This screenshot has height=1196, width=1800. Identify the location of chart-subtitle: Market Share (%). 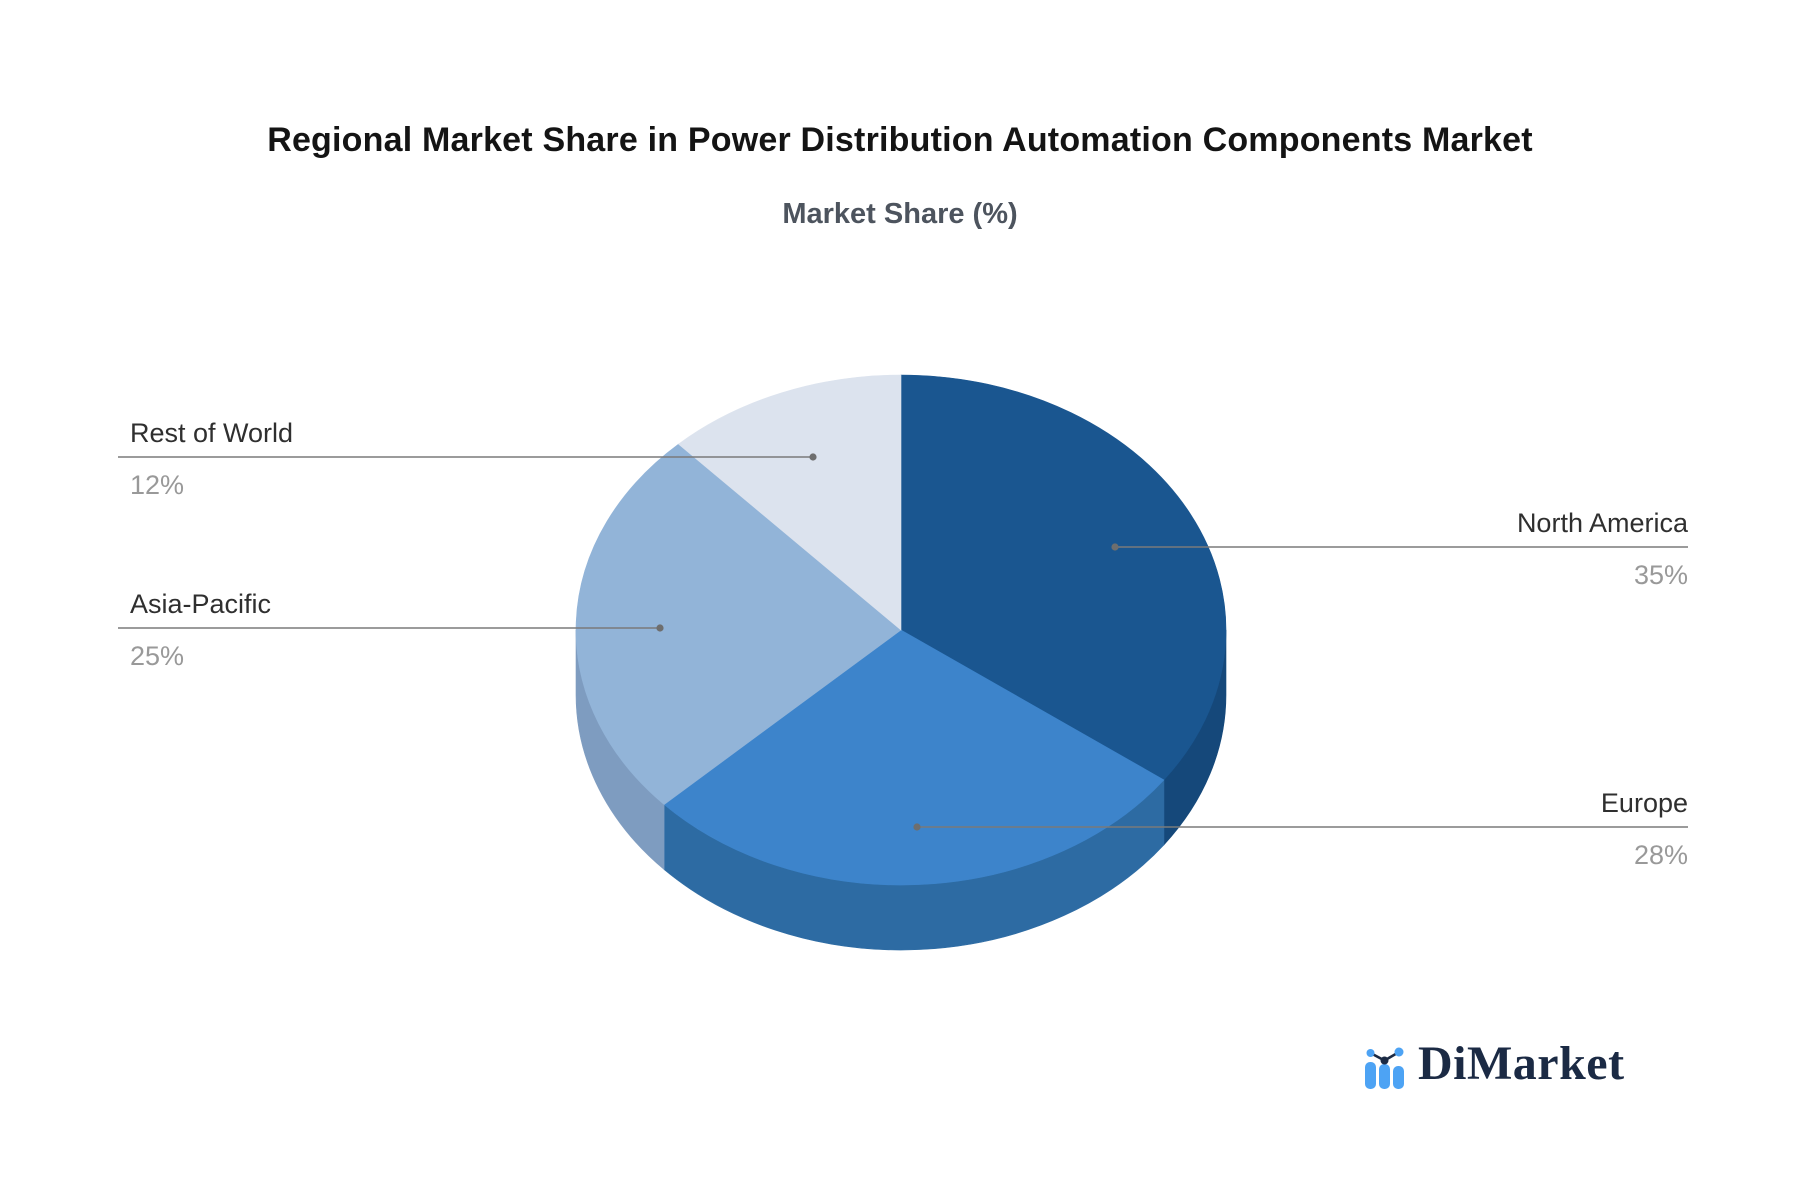
(900, 214).